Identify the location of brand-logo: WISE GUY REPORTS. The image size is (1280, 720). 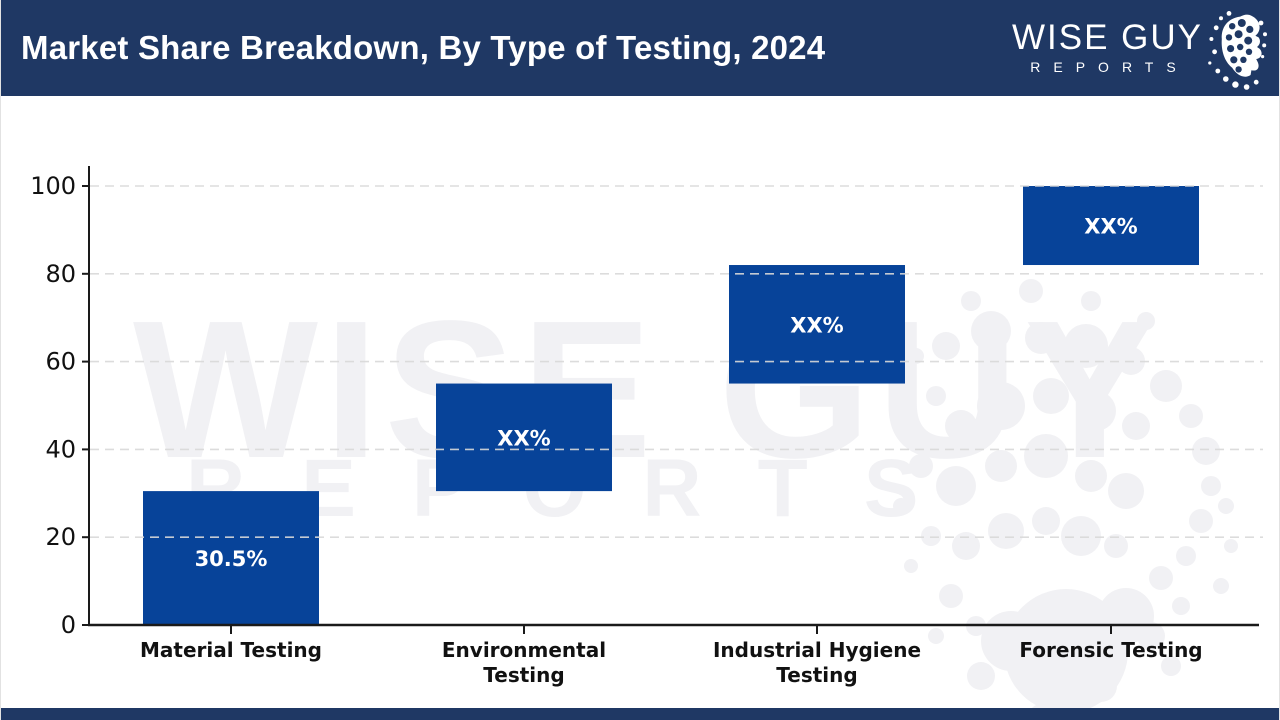
(1139, 49).